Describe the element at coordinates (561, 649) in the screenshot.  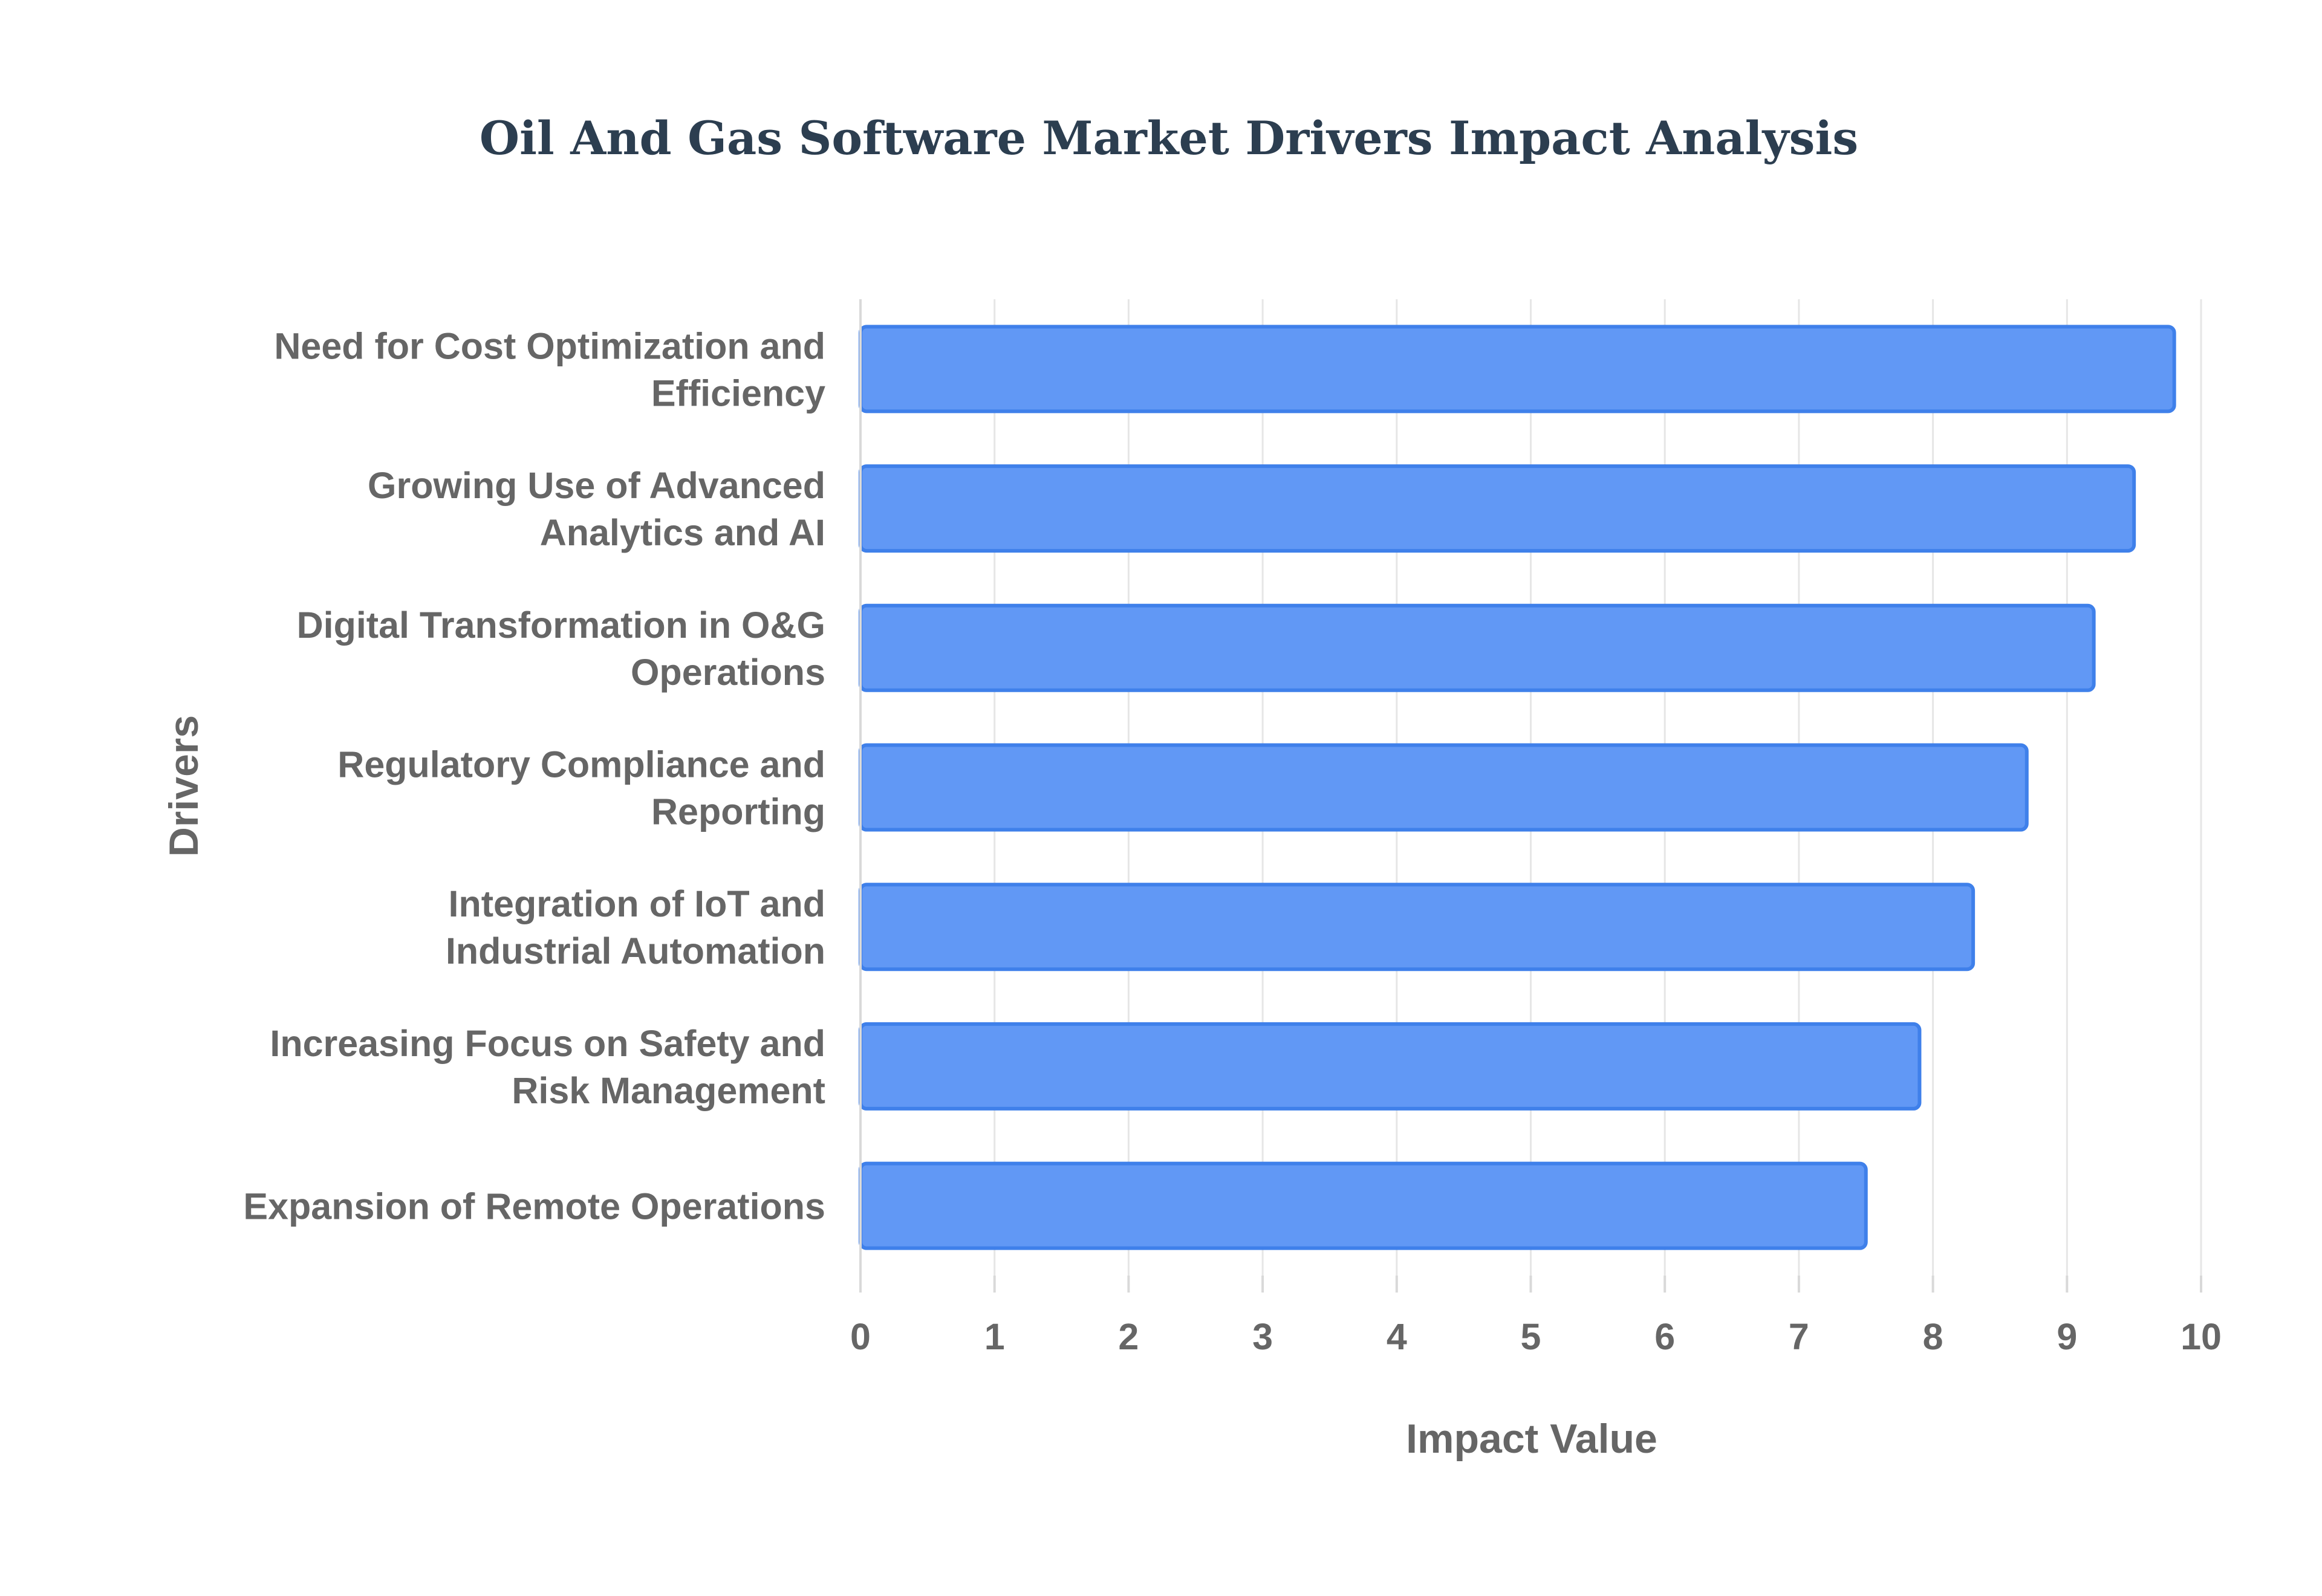
I see `y-category-label: Digital Transformation in O&G Operations` at that location.